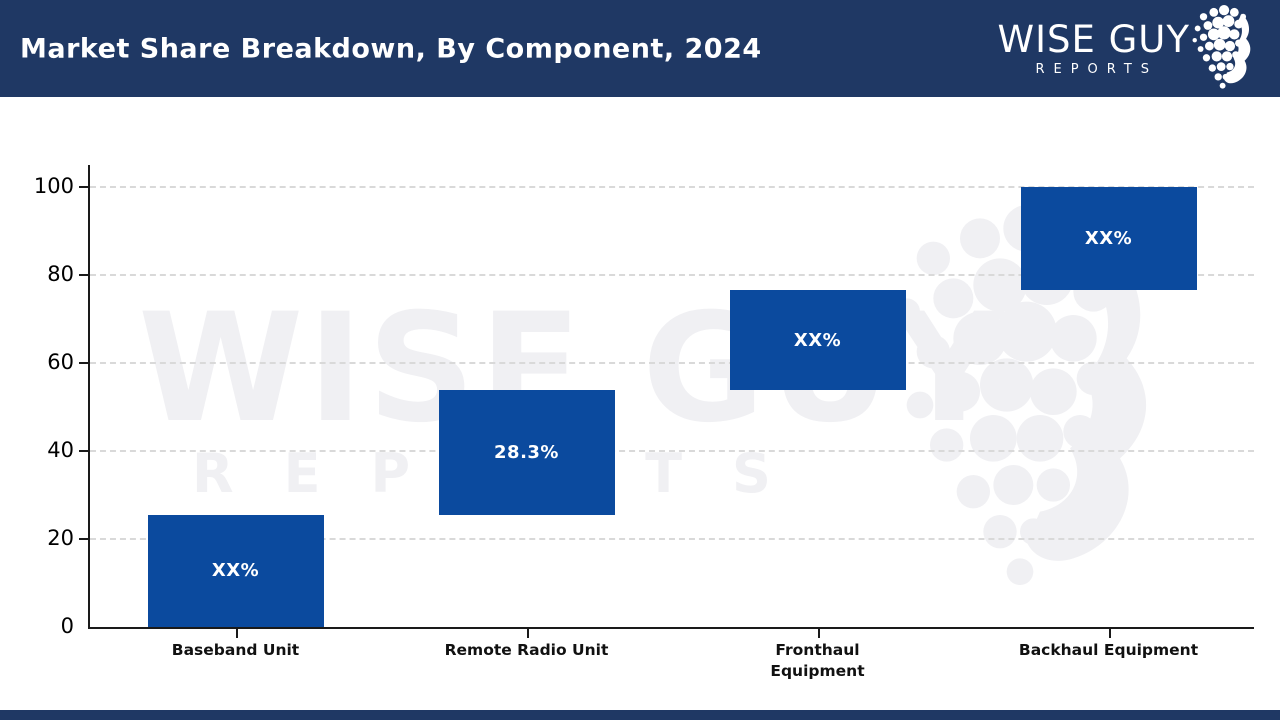 The width and height of the screenshot is (1280, 720). Describe the element at coordinates (67, 626) in the screenshot. I see `y-tick-label: 0` at that location.